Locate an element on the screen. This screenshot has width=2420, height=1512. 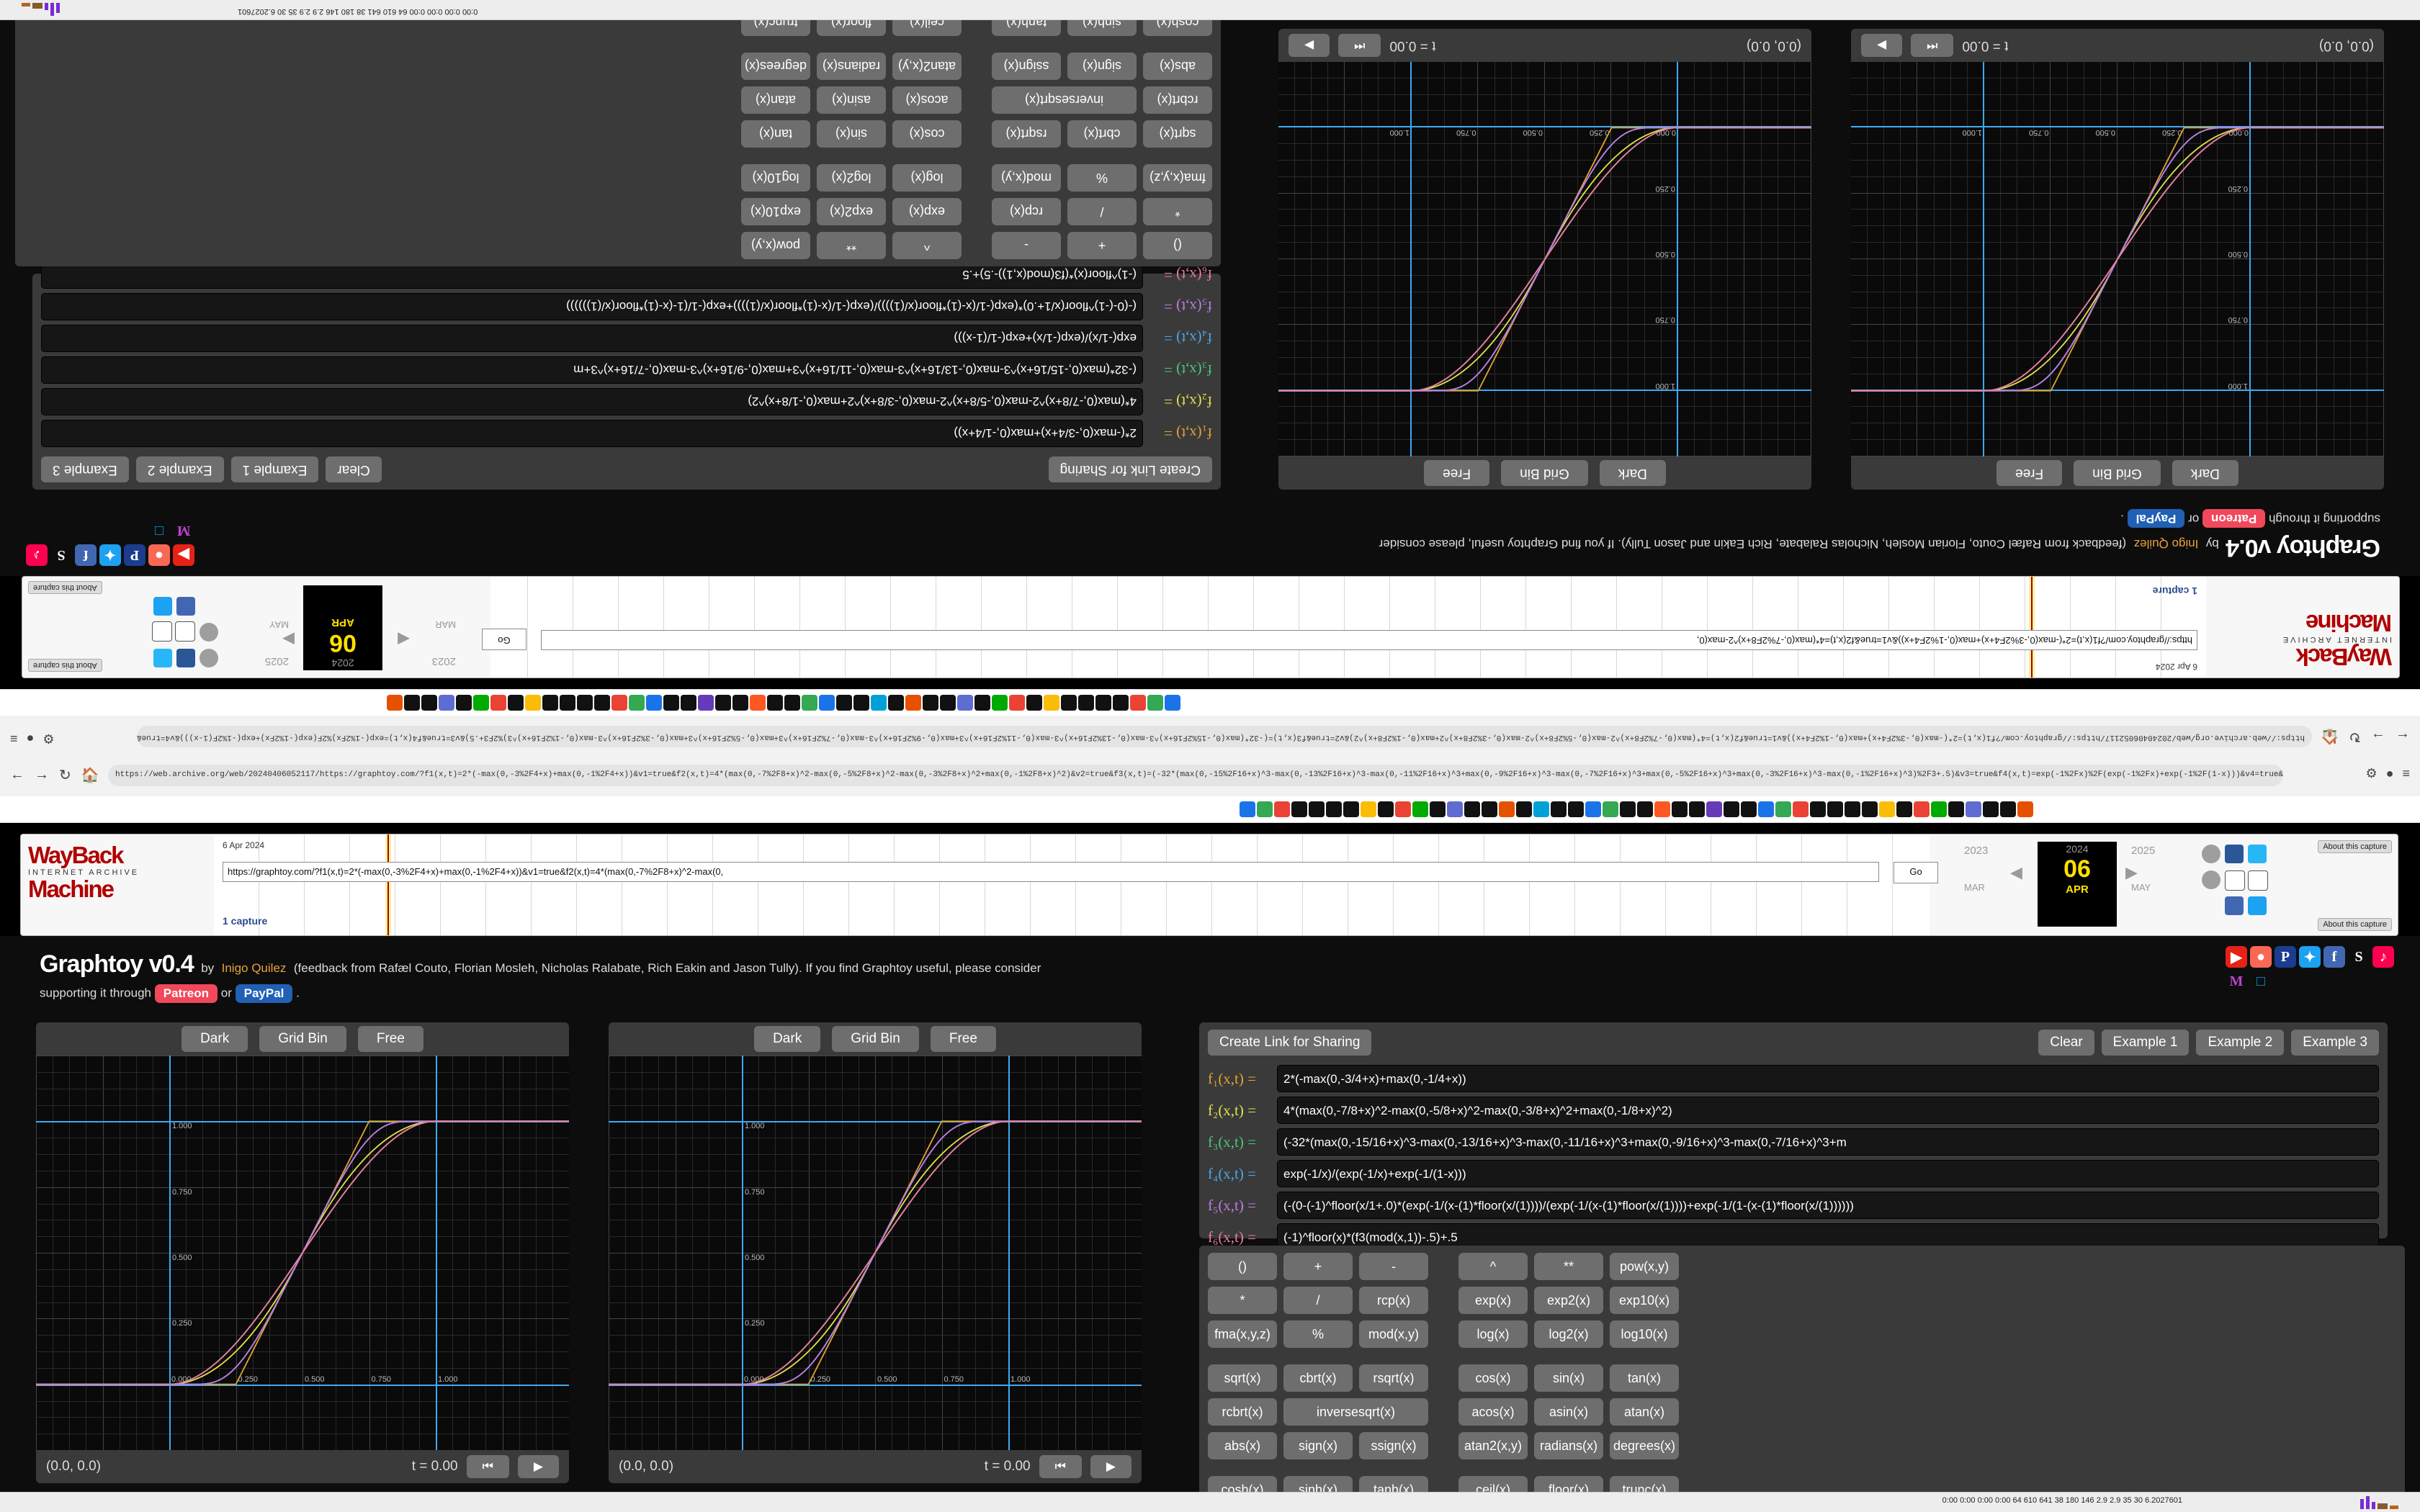
twitter-icon is located at coordinates (162, 606).